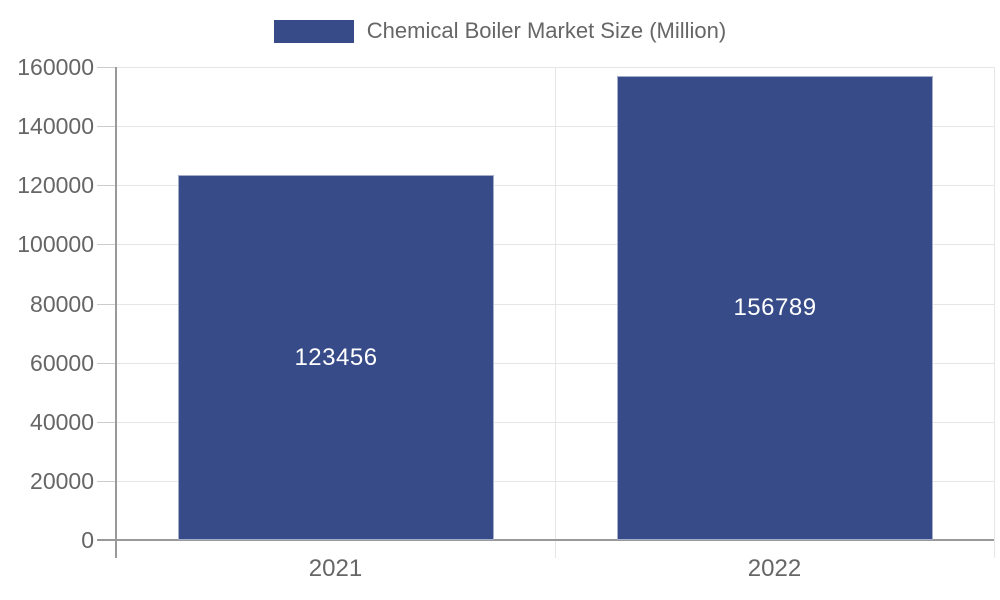  What do you see at coordinates (116, 312) in the screenshot?
I see `y-axis-line` at bounding box center [116, 312].